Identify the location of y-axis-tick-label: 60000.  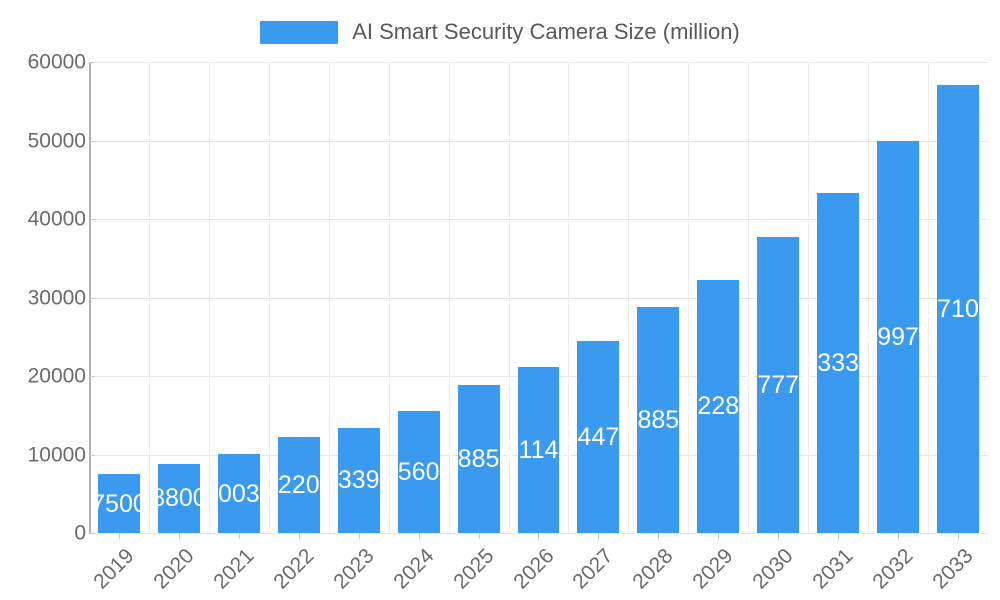
(56, 62).